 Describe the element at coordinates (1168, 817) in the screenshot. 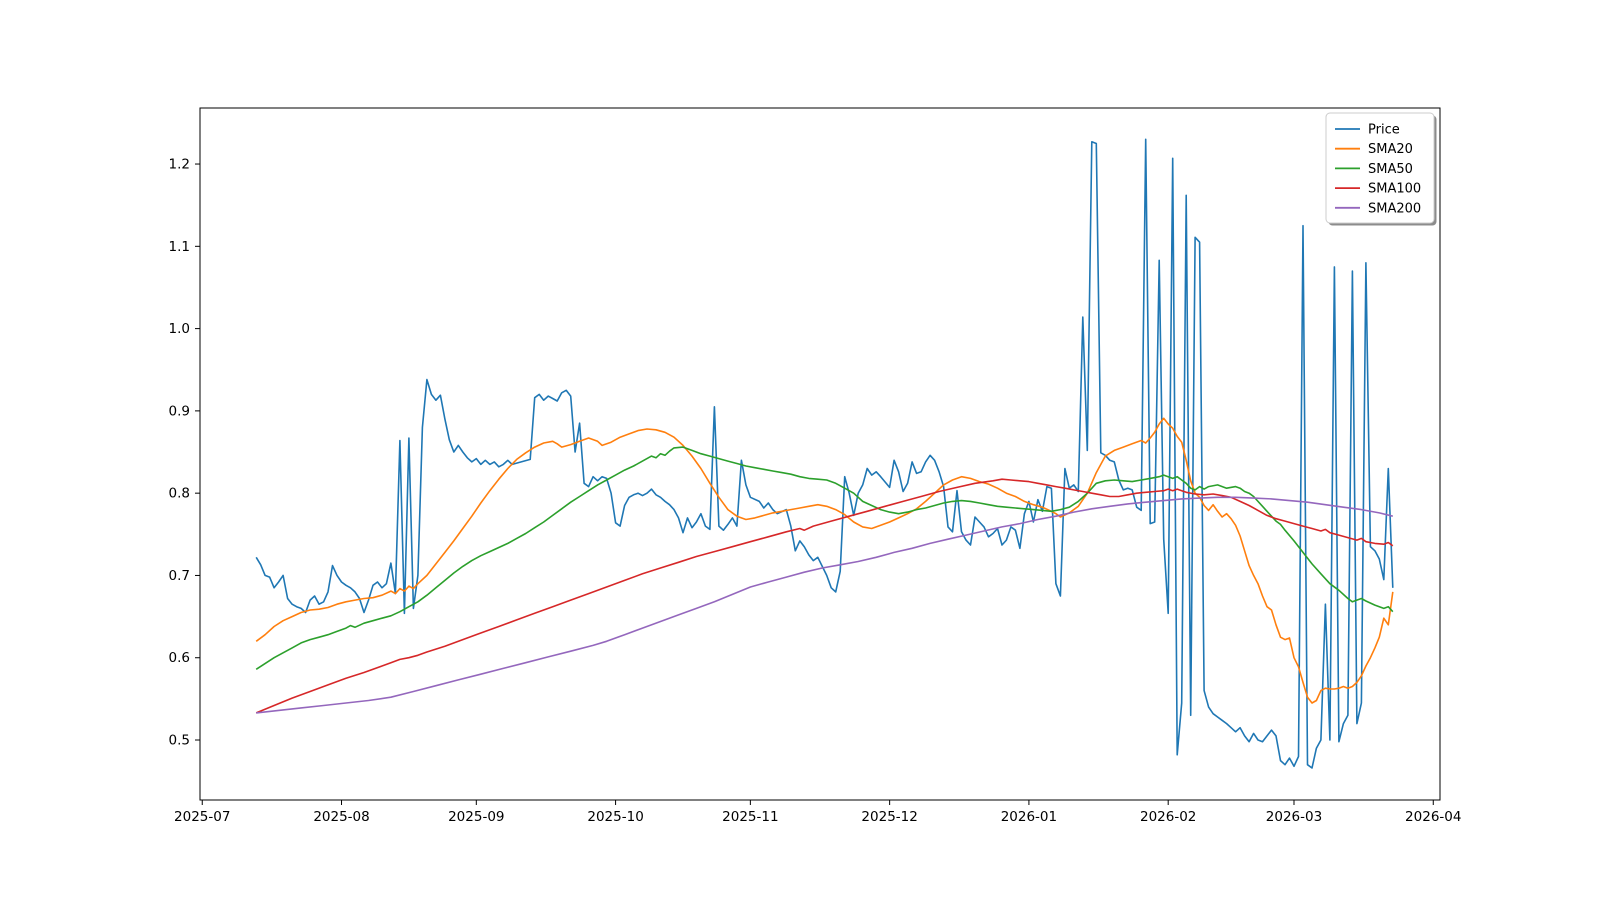

I see `x-tick-label: 2026-02` at that location.